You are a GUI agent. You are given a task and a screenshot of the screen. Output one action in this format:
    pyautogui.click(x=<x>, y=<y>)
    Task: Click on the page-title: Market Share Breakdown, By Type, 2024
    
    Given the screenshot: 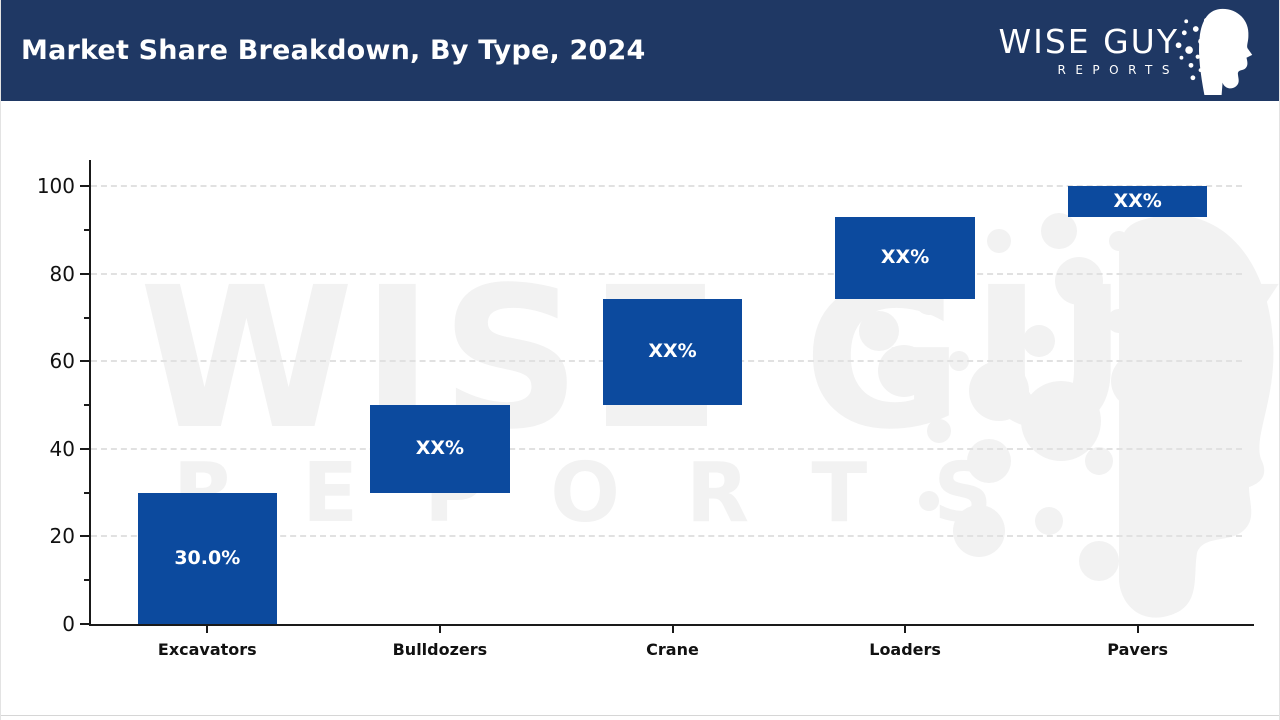 What is the action you would take?
    pyautogui.click(x=333, y=50)
    